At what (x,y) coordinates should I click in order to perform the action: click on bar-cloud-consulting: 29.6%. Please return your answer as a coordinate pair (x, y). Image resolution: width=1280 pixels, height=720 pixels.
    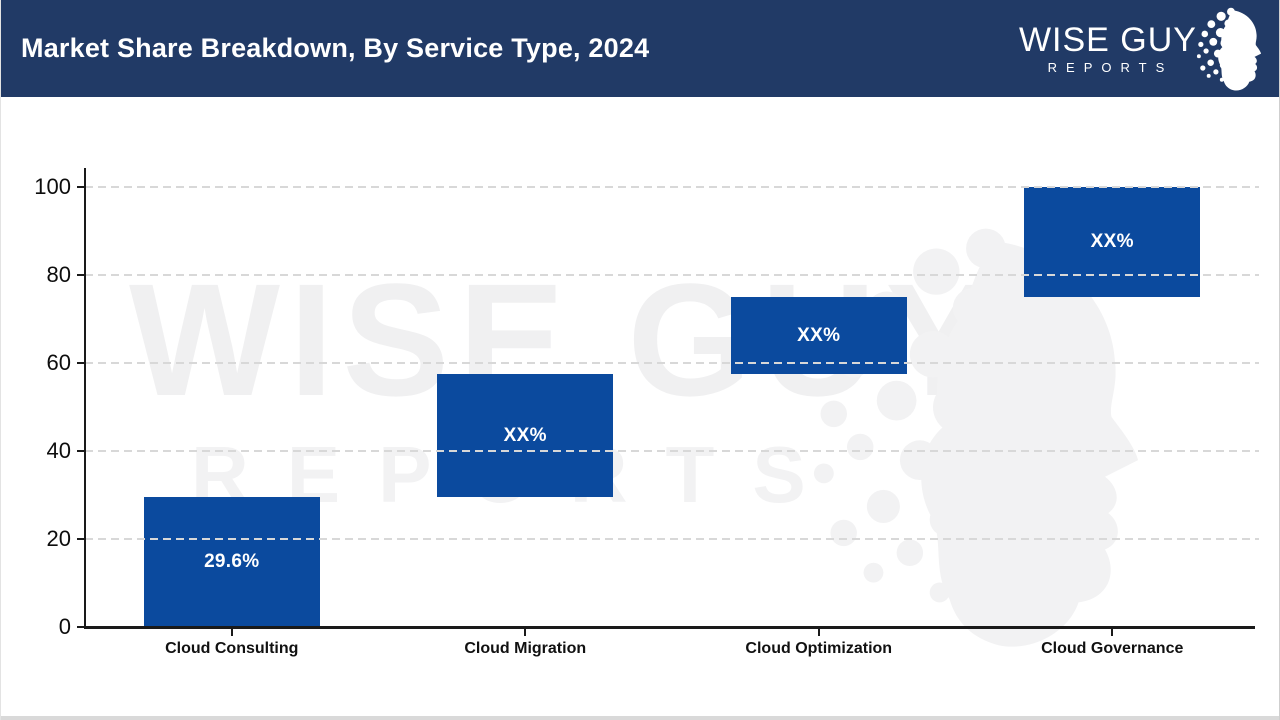
    Looking at the image, I should click on (231, 561).